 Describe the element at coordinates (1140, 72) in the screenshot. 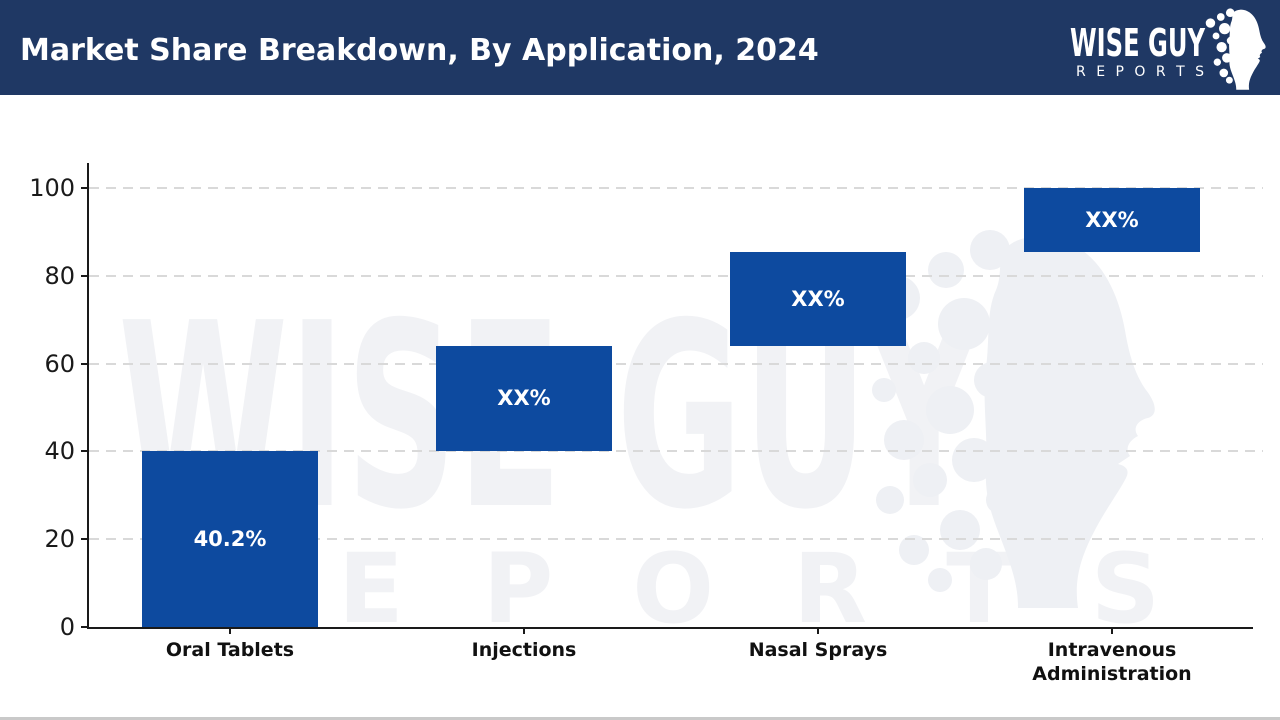

I see `svg-text: R E P O R T S` at that location.